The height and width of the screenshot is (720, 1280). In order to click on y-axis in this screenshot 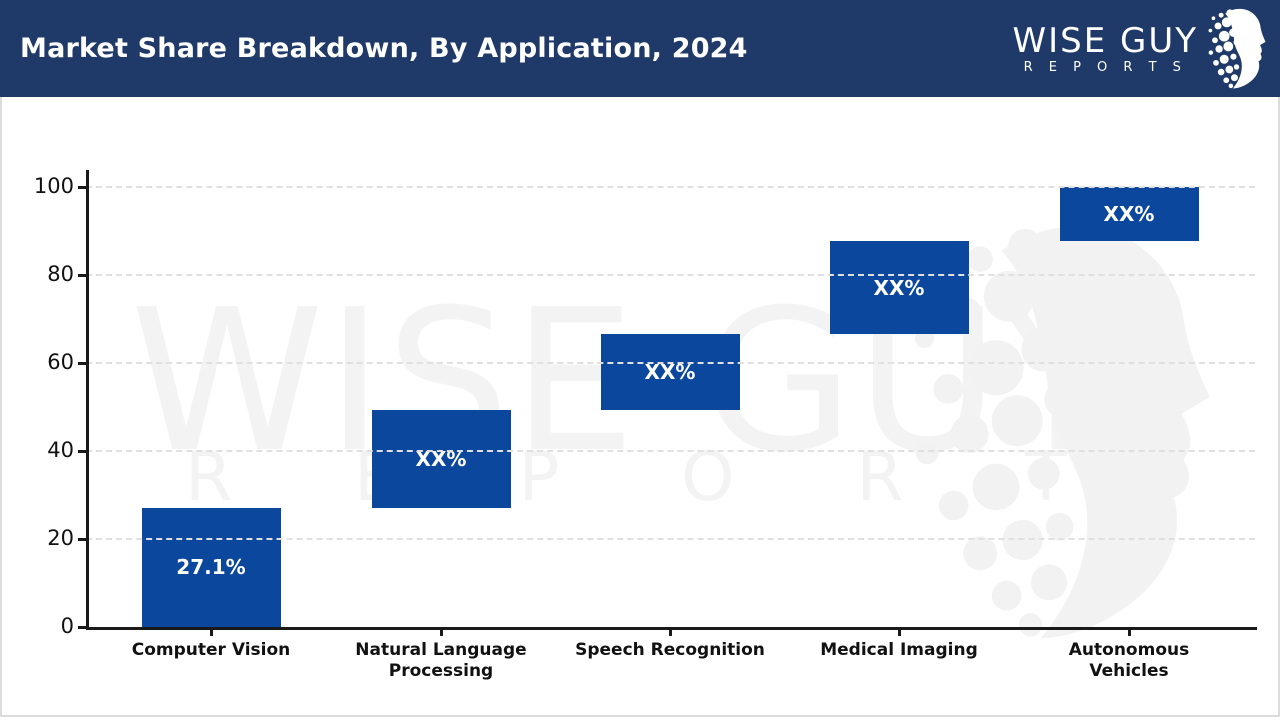, I will do `click(87, 399)`.